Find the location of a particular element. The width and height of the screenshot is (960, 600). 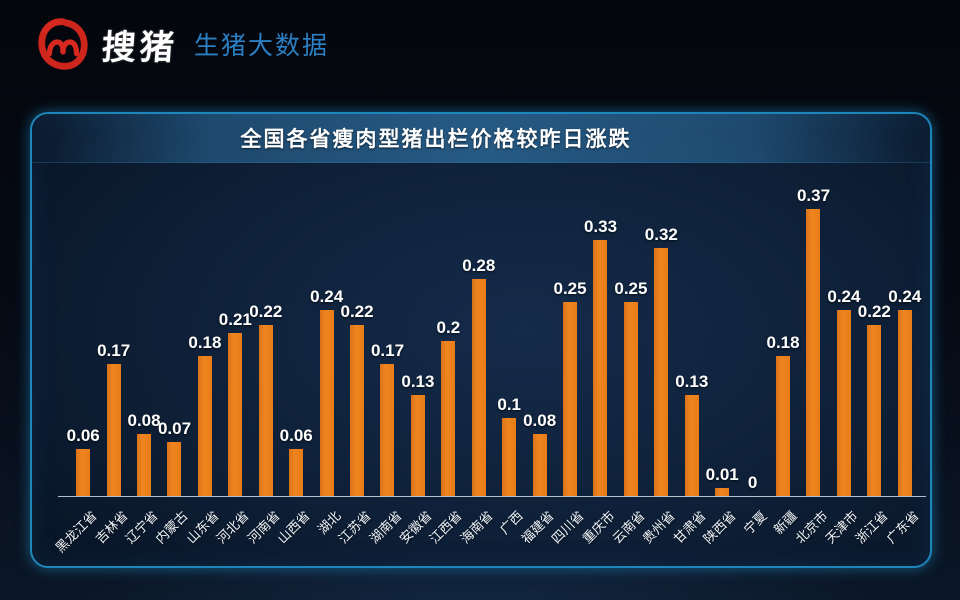

chart-title: 全国各省瘦肉型猪出栏价格较昨日涨跌 is located at coordinates (436, 138).